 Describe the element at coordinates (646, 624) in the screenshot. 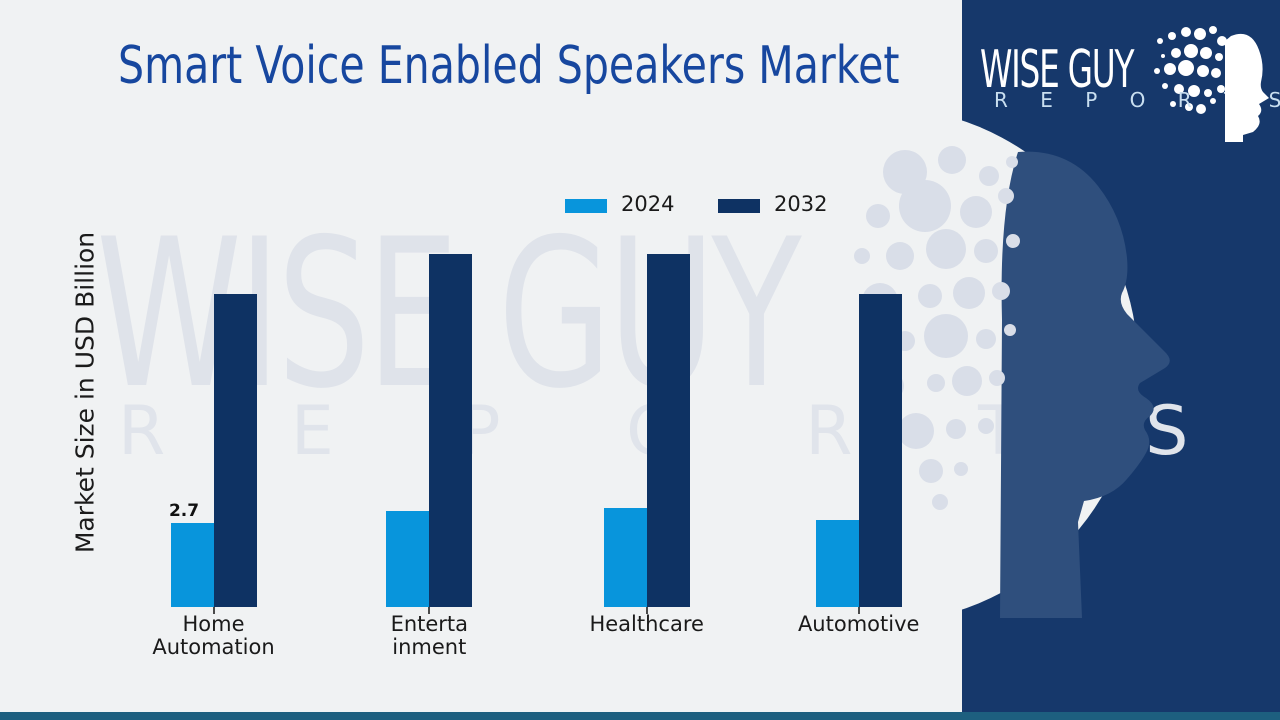

I see `category-label-healthcare: Healthcare` at that location.